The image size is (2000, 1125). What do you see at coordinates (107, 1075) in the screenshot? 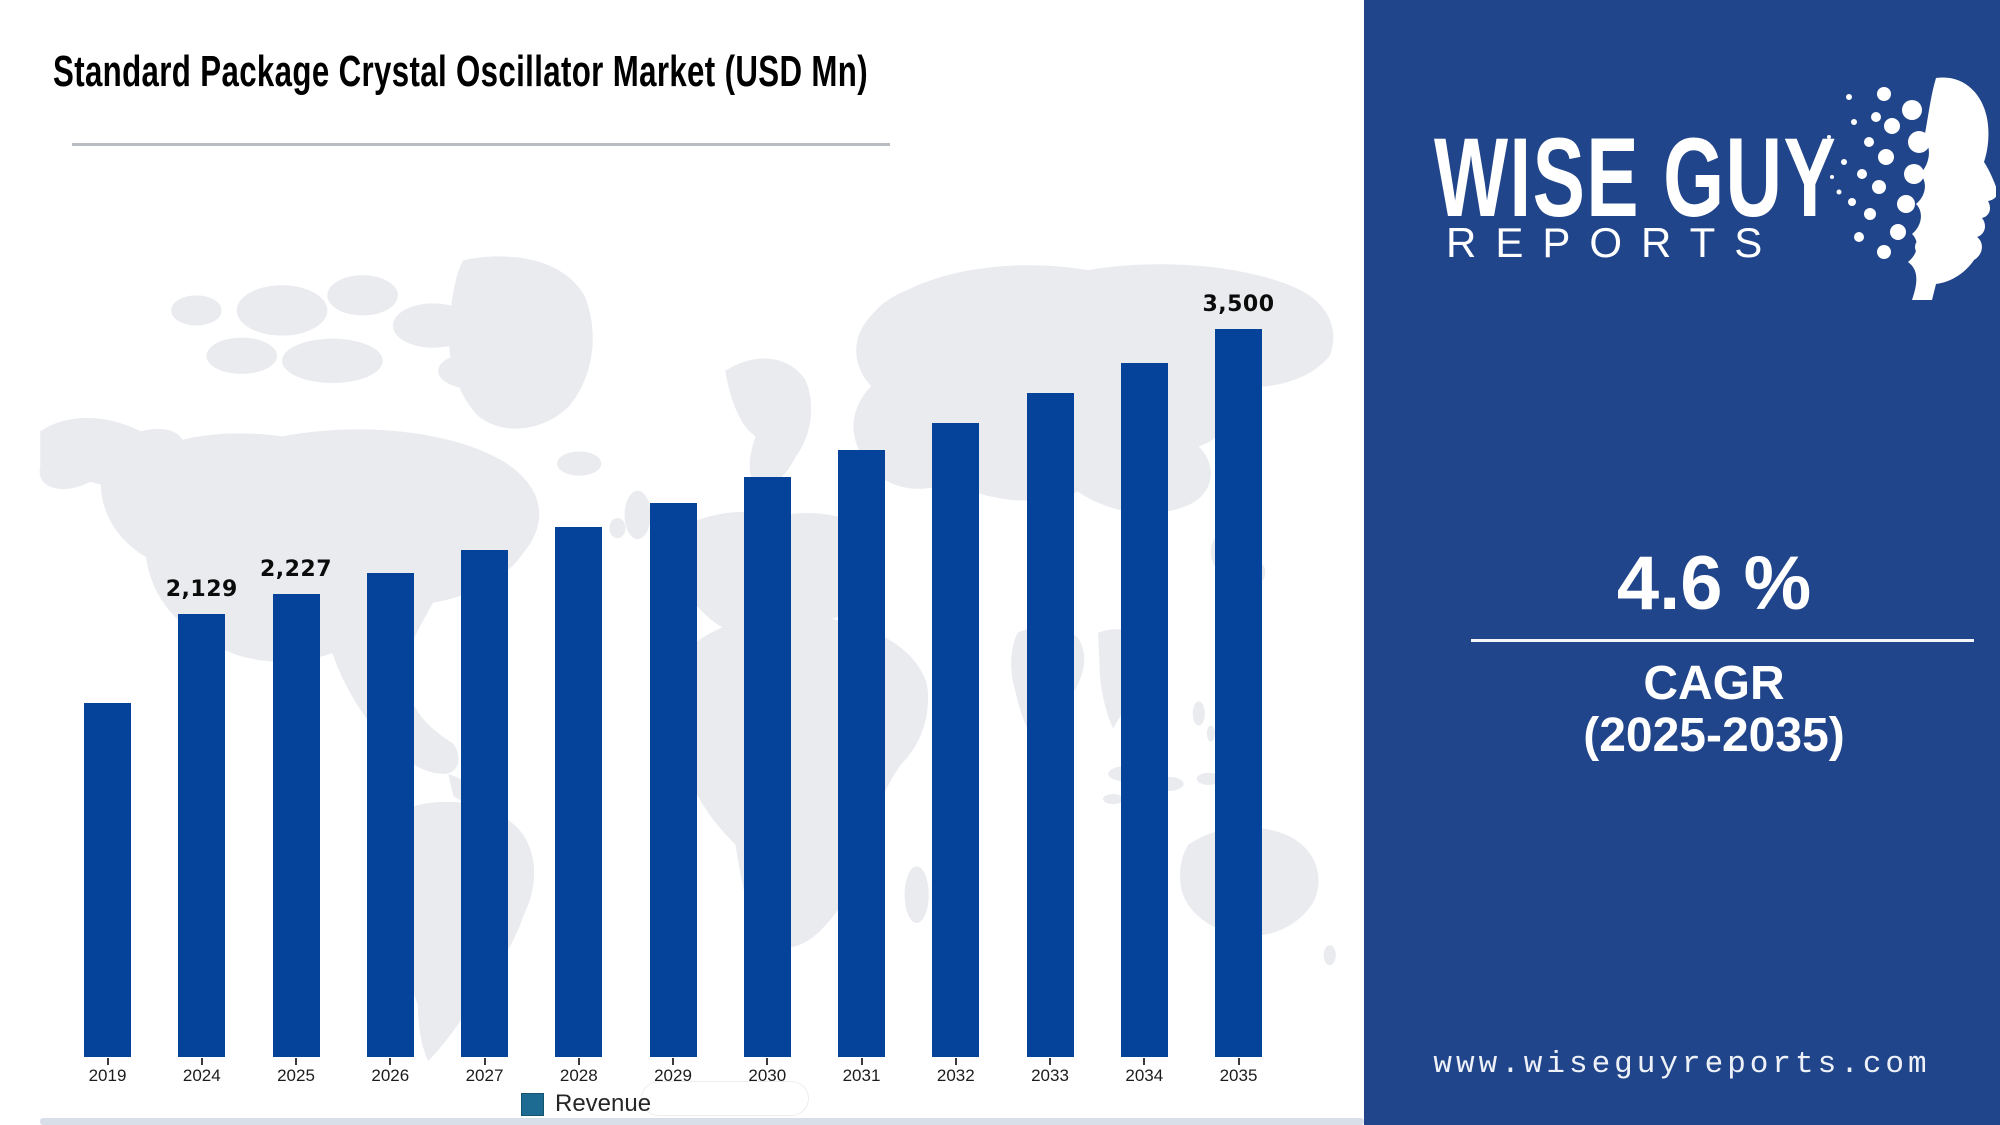
I see `axis-year-label-2019: 2019` at bounding box center [107, 1075].